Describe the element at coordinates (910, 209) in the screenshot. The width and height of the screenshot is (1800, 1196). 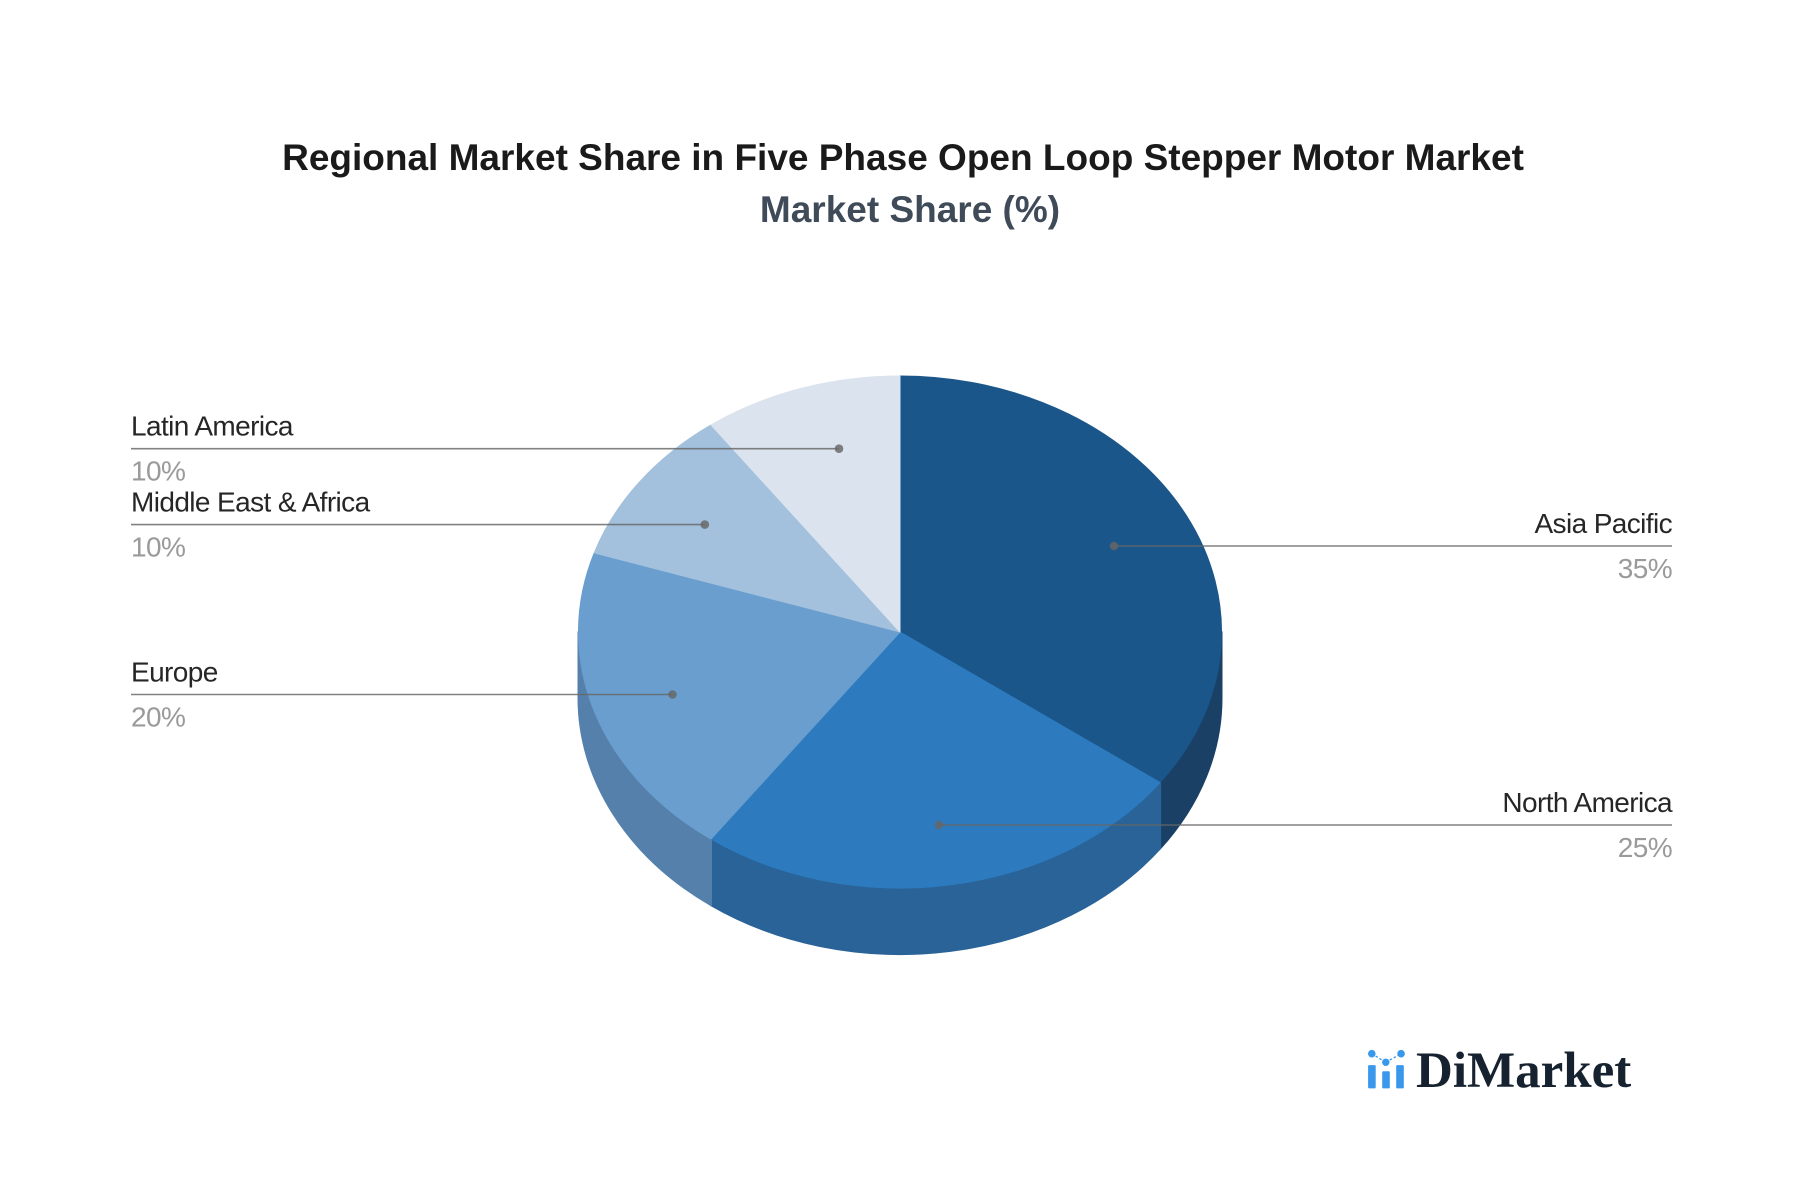
I see `svg-text: Market Share (%)` at that location.